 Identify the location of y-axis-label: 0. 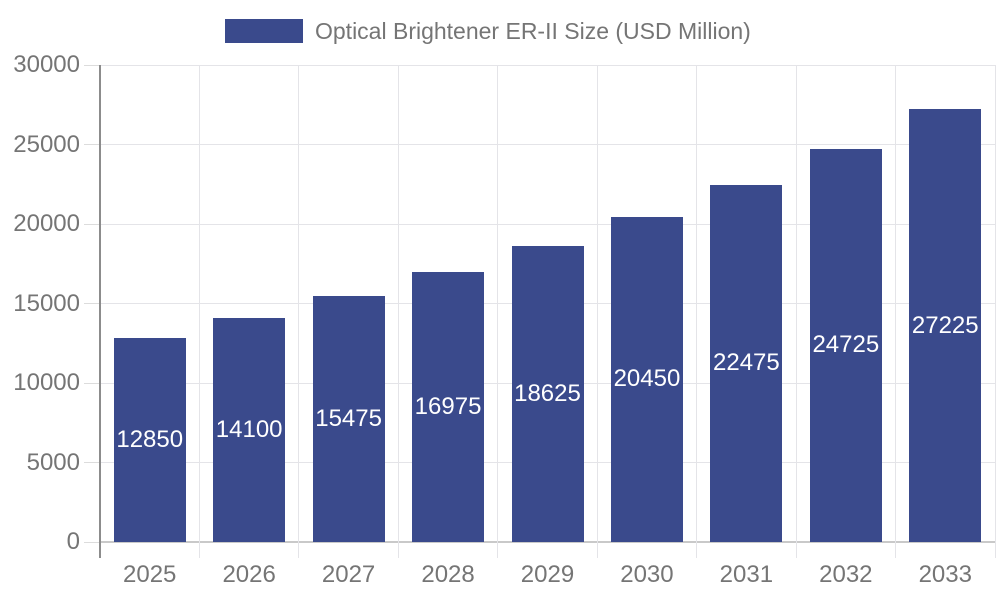
(73, 541).